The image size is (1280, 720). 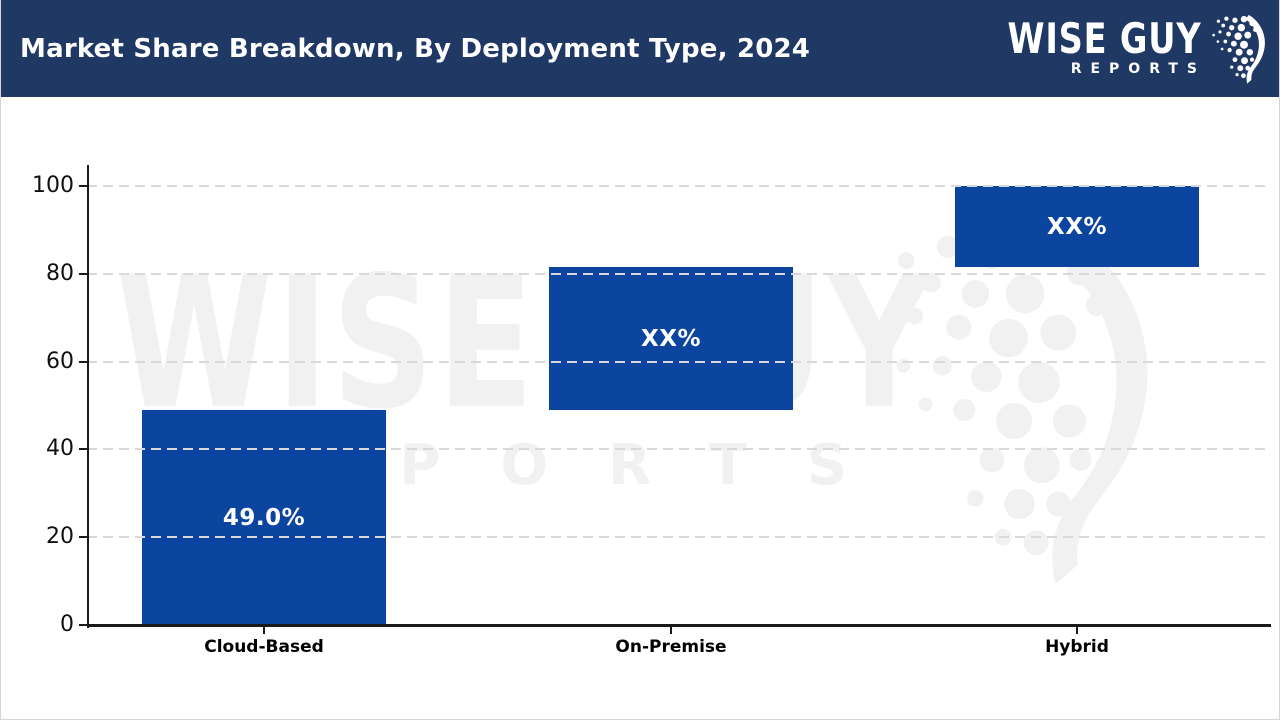 I want to click on y-tick-label: 20, so click(x=60, y=536).